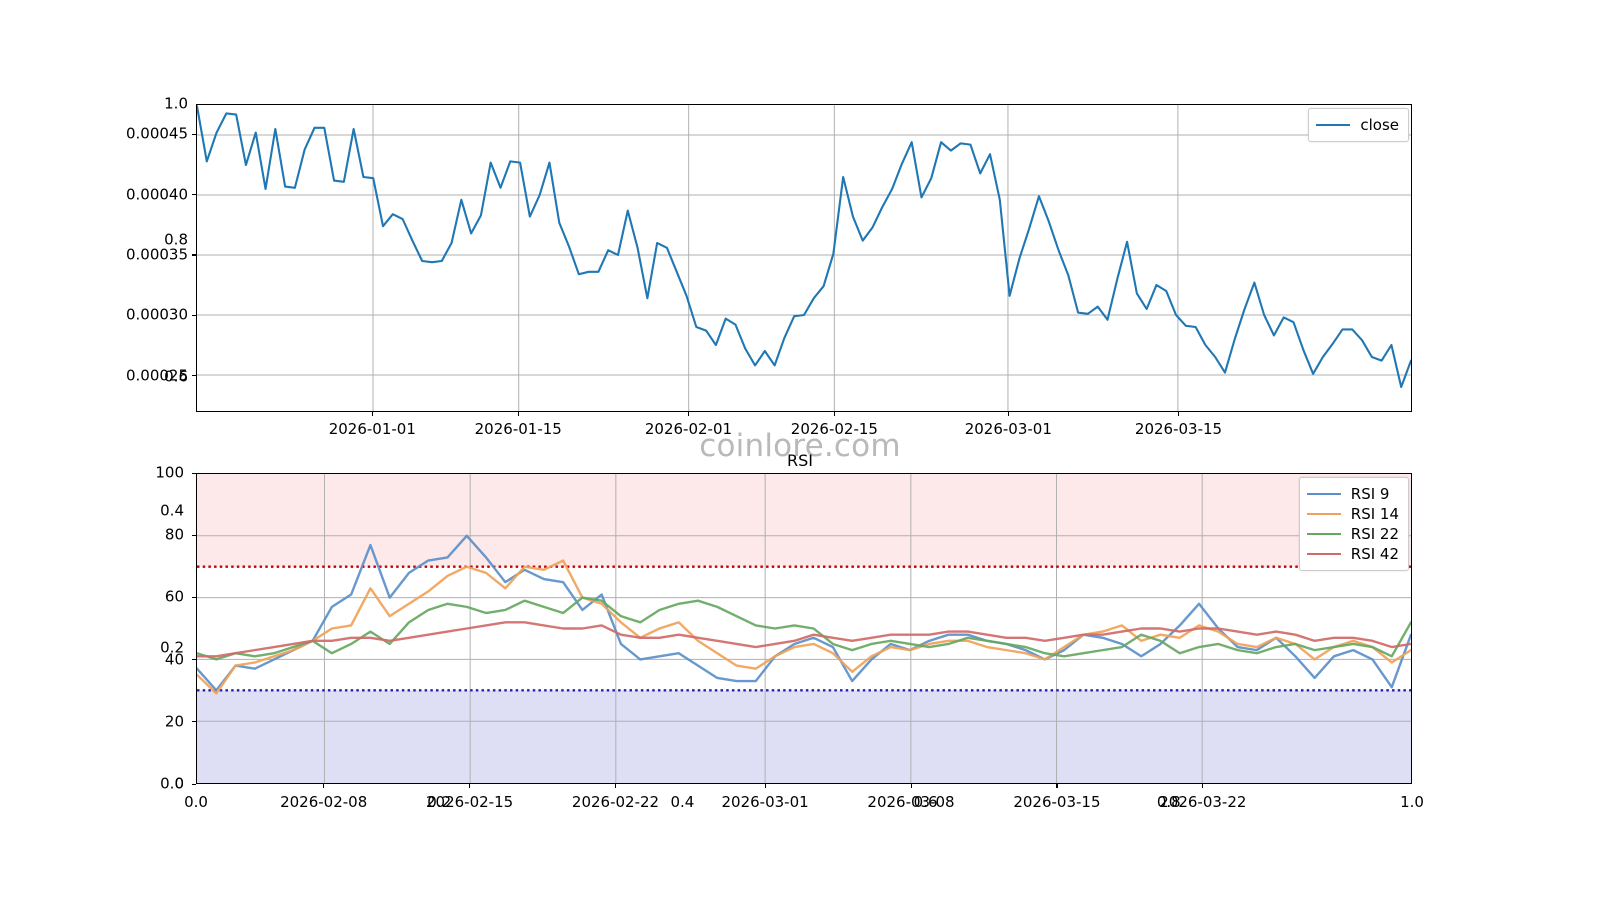 The height and width of the screenshot is (900, 1600). What do you see at coordinates (156, 314) in the screenshot?
I see `price-y-tick-label: 0.00030` at bounding box center [156, 314].